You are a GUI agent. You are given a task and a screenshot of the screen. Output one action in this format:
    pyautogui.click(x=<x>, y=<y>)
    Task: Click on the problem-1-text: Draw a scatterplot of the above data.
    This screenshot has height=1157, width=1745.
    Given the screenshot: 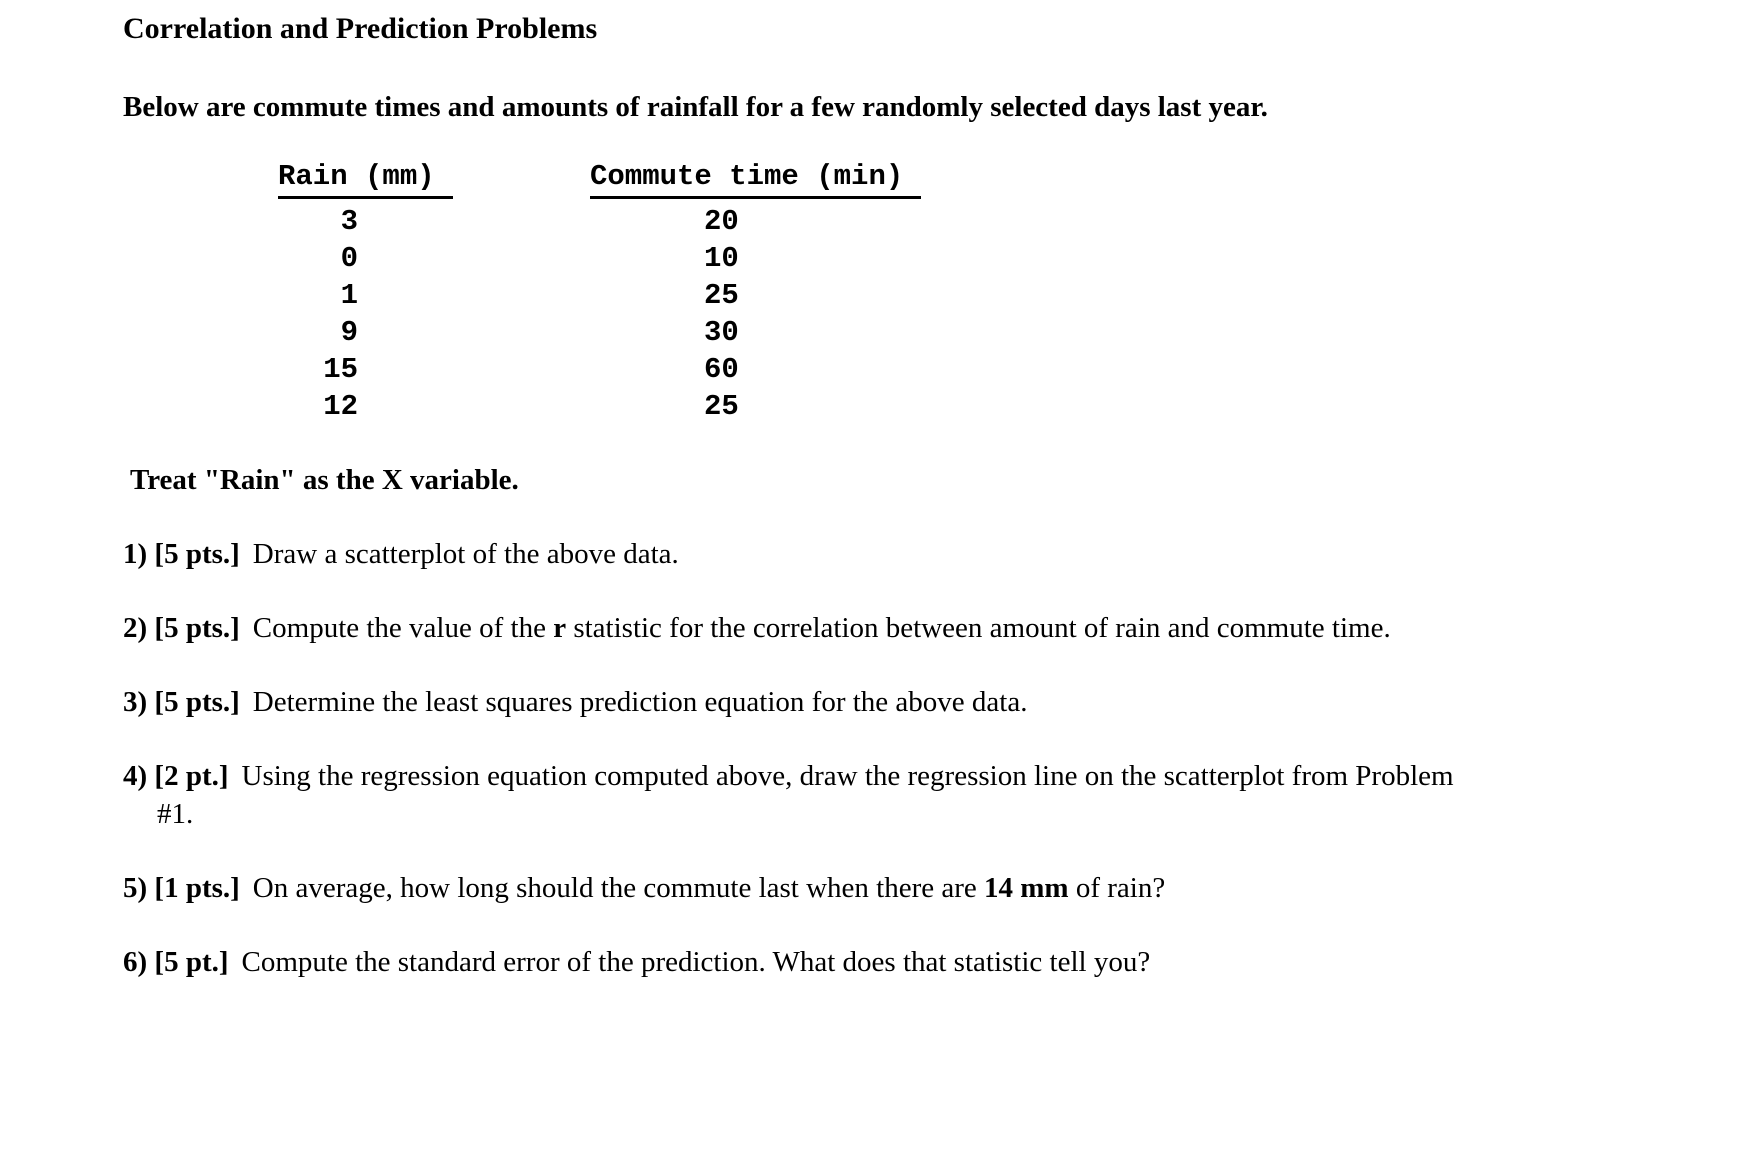 What is the action you would take?
    pyautogui.click(x=465, y=554)
    